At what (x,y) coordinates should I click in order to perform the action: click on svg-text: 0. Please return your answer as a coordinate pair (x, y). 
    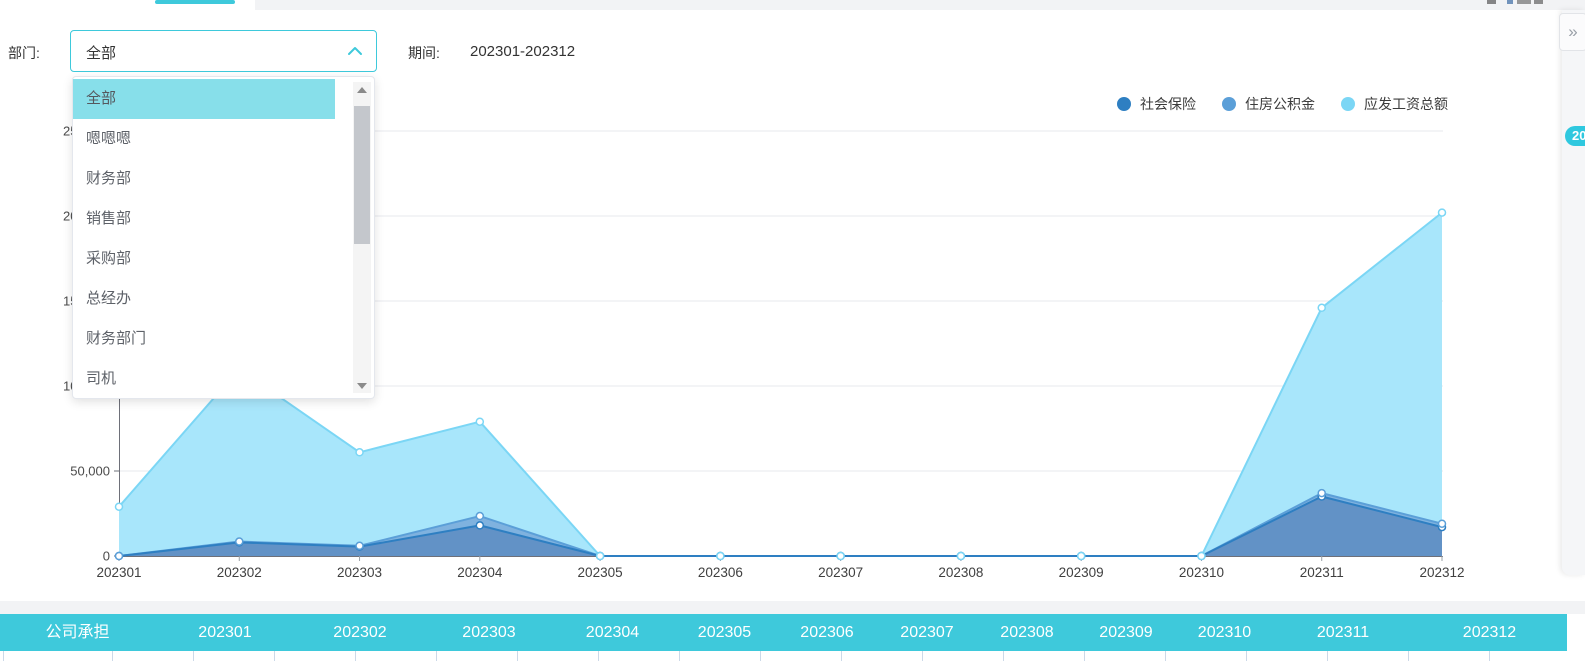
    Looking at the image, I should click on (106, 556).